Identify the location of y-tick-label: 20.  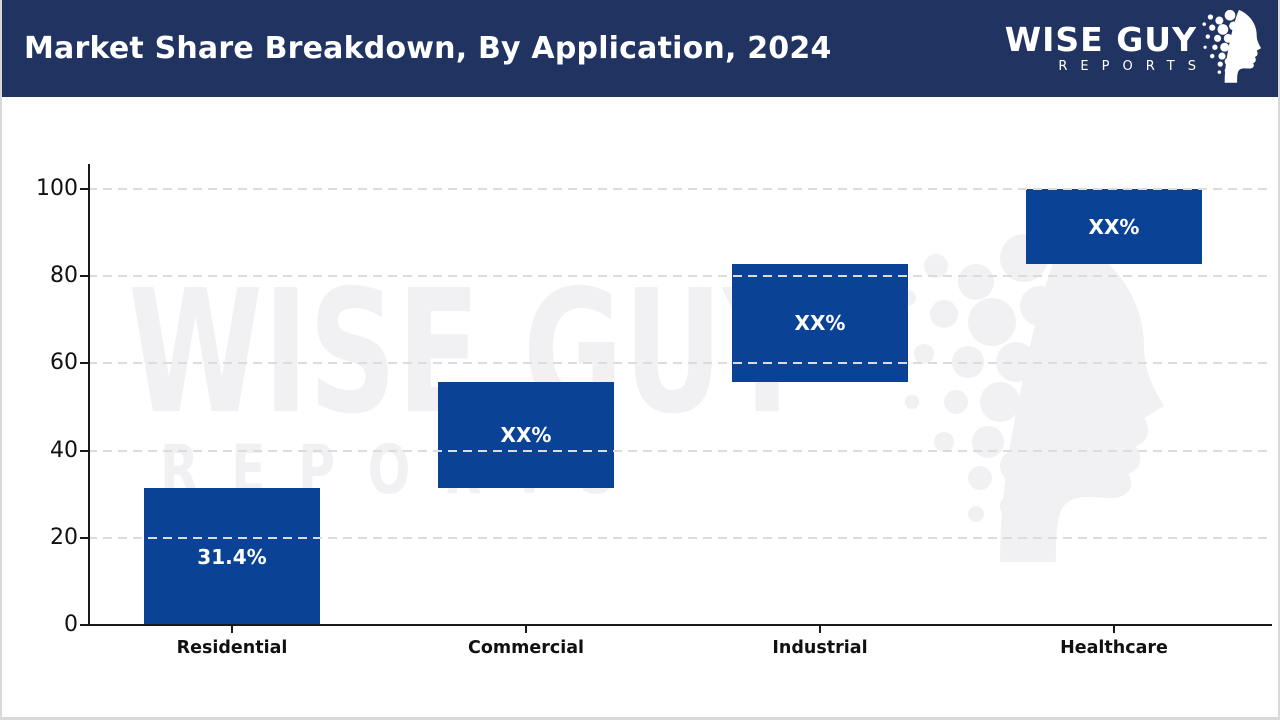
(64, 537).